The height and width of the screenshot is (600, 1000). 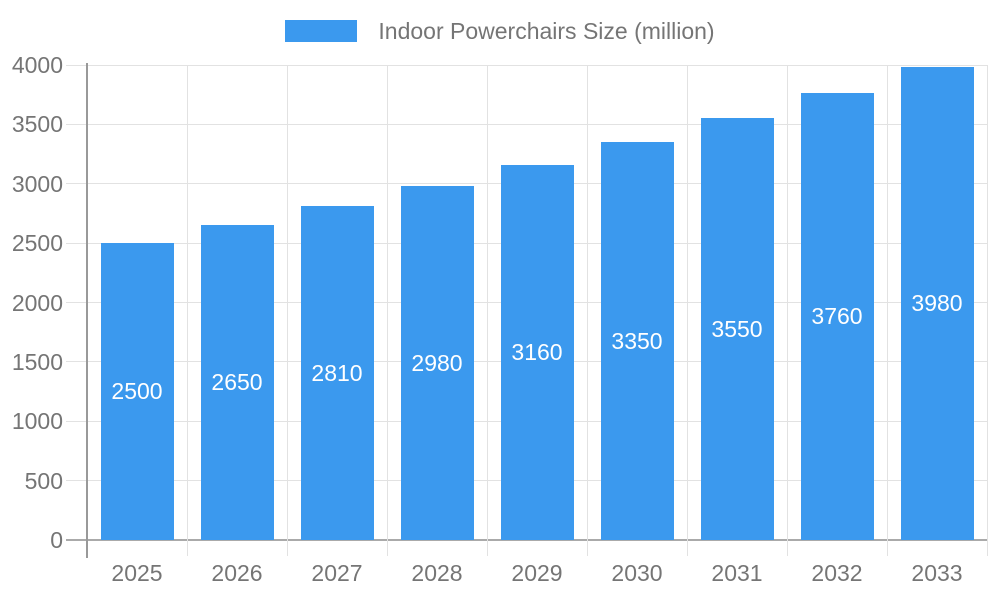 I want to click on bar: 2980, so click(x=437, y=363).